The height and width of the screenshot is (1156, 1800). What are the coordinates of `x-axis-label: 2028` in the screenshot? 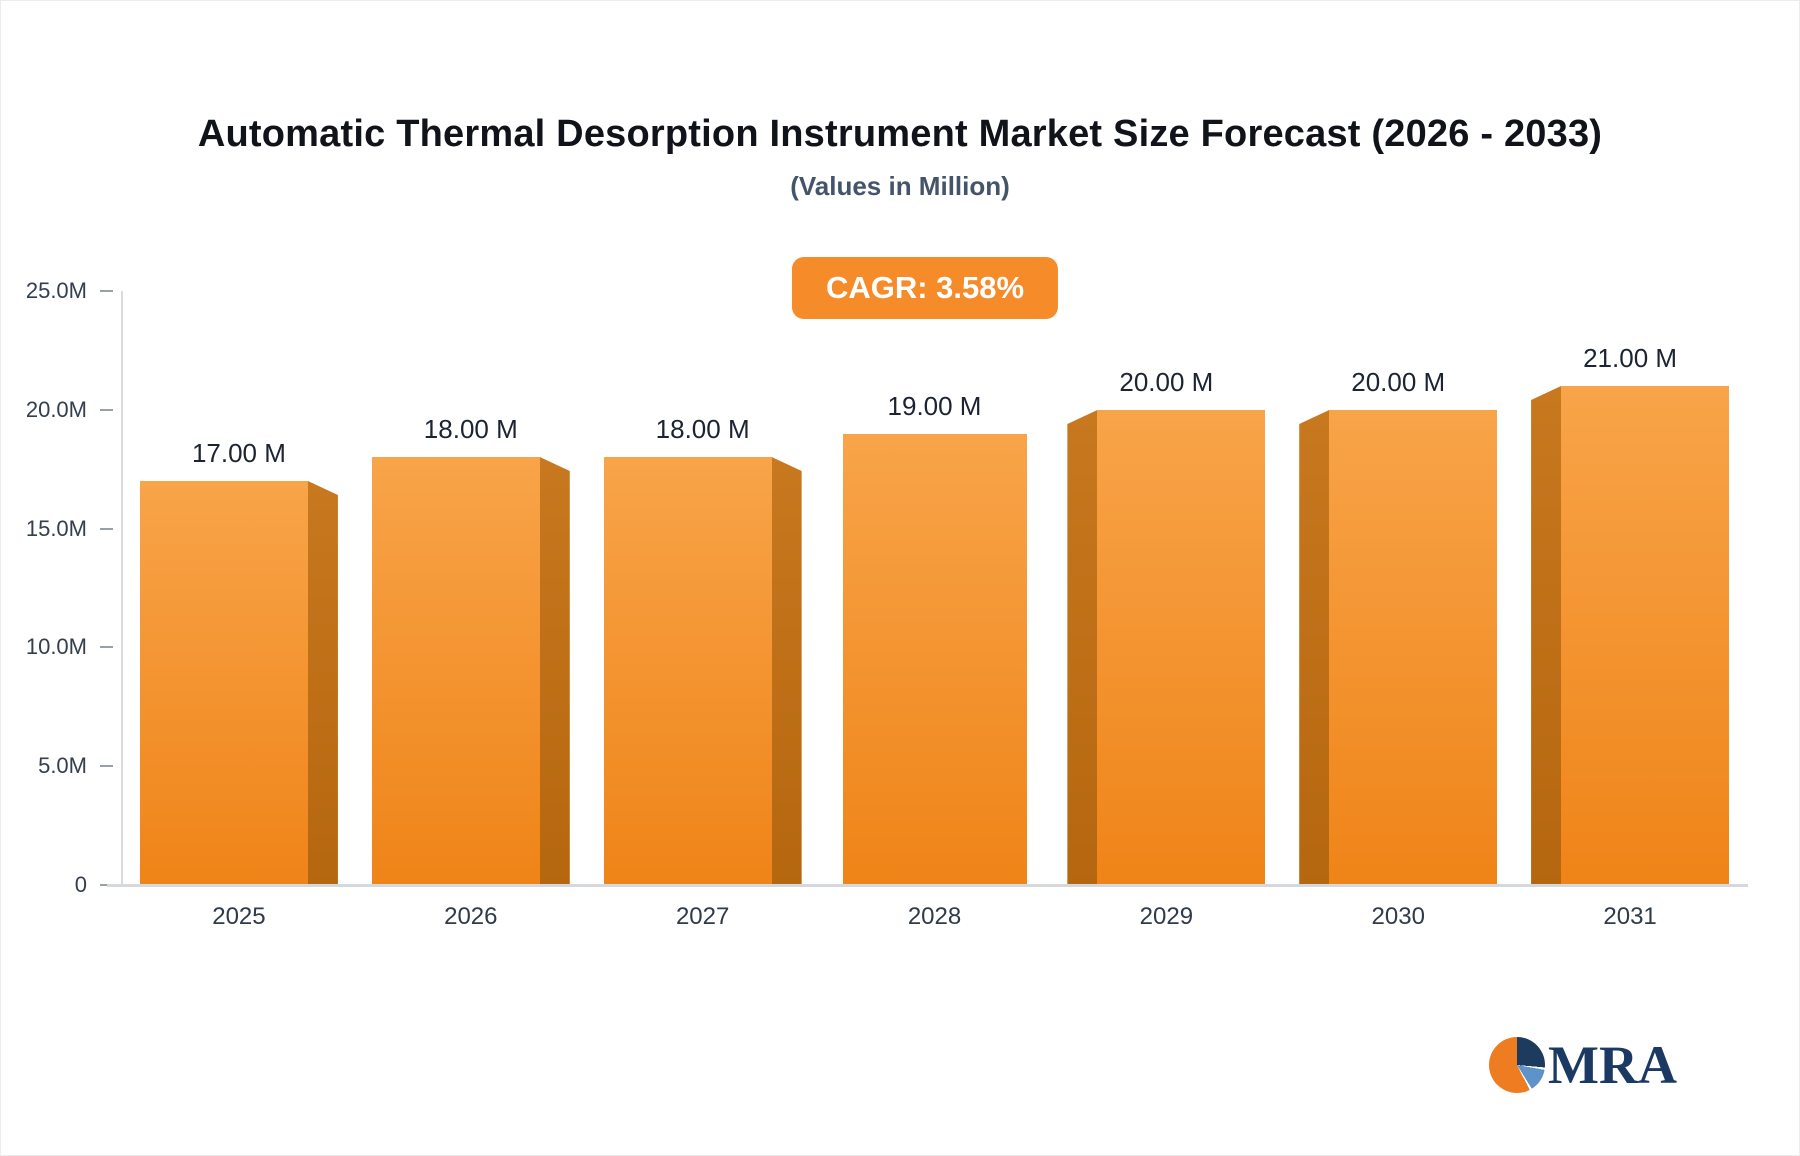 It's located at (934, 916).